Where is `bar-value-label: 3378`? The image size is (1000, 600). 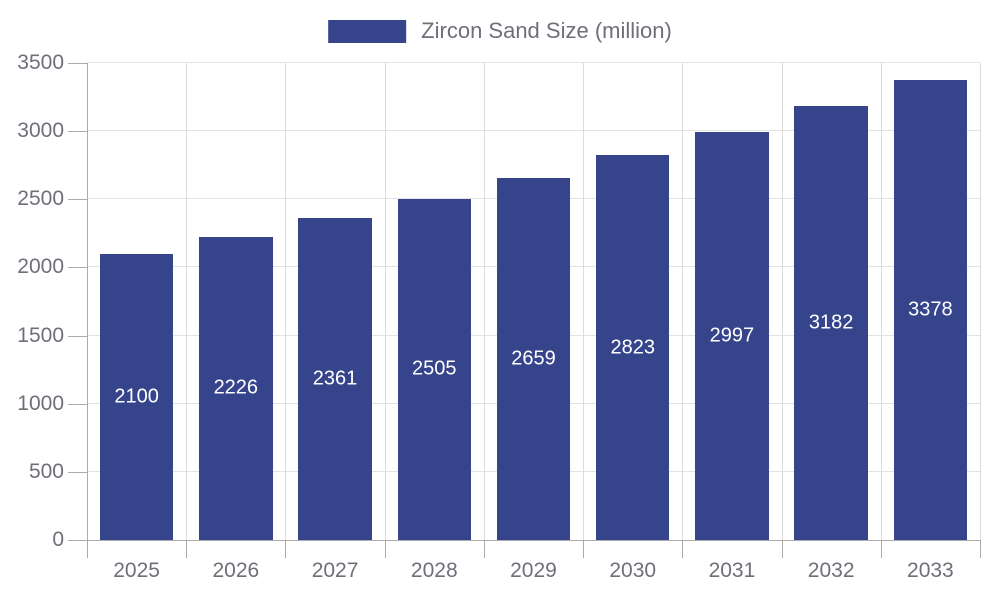
bar-value-label: 3378 is located at coordinates (930, 309).